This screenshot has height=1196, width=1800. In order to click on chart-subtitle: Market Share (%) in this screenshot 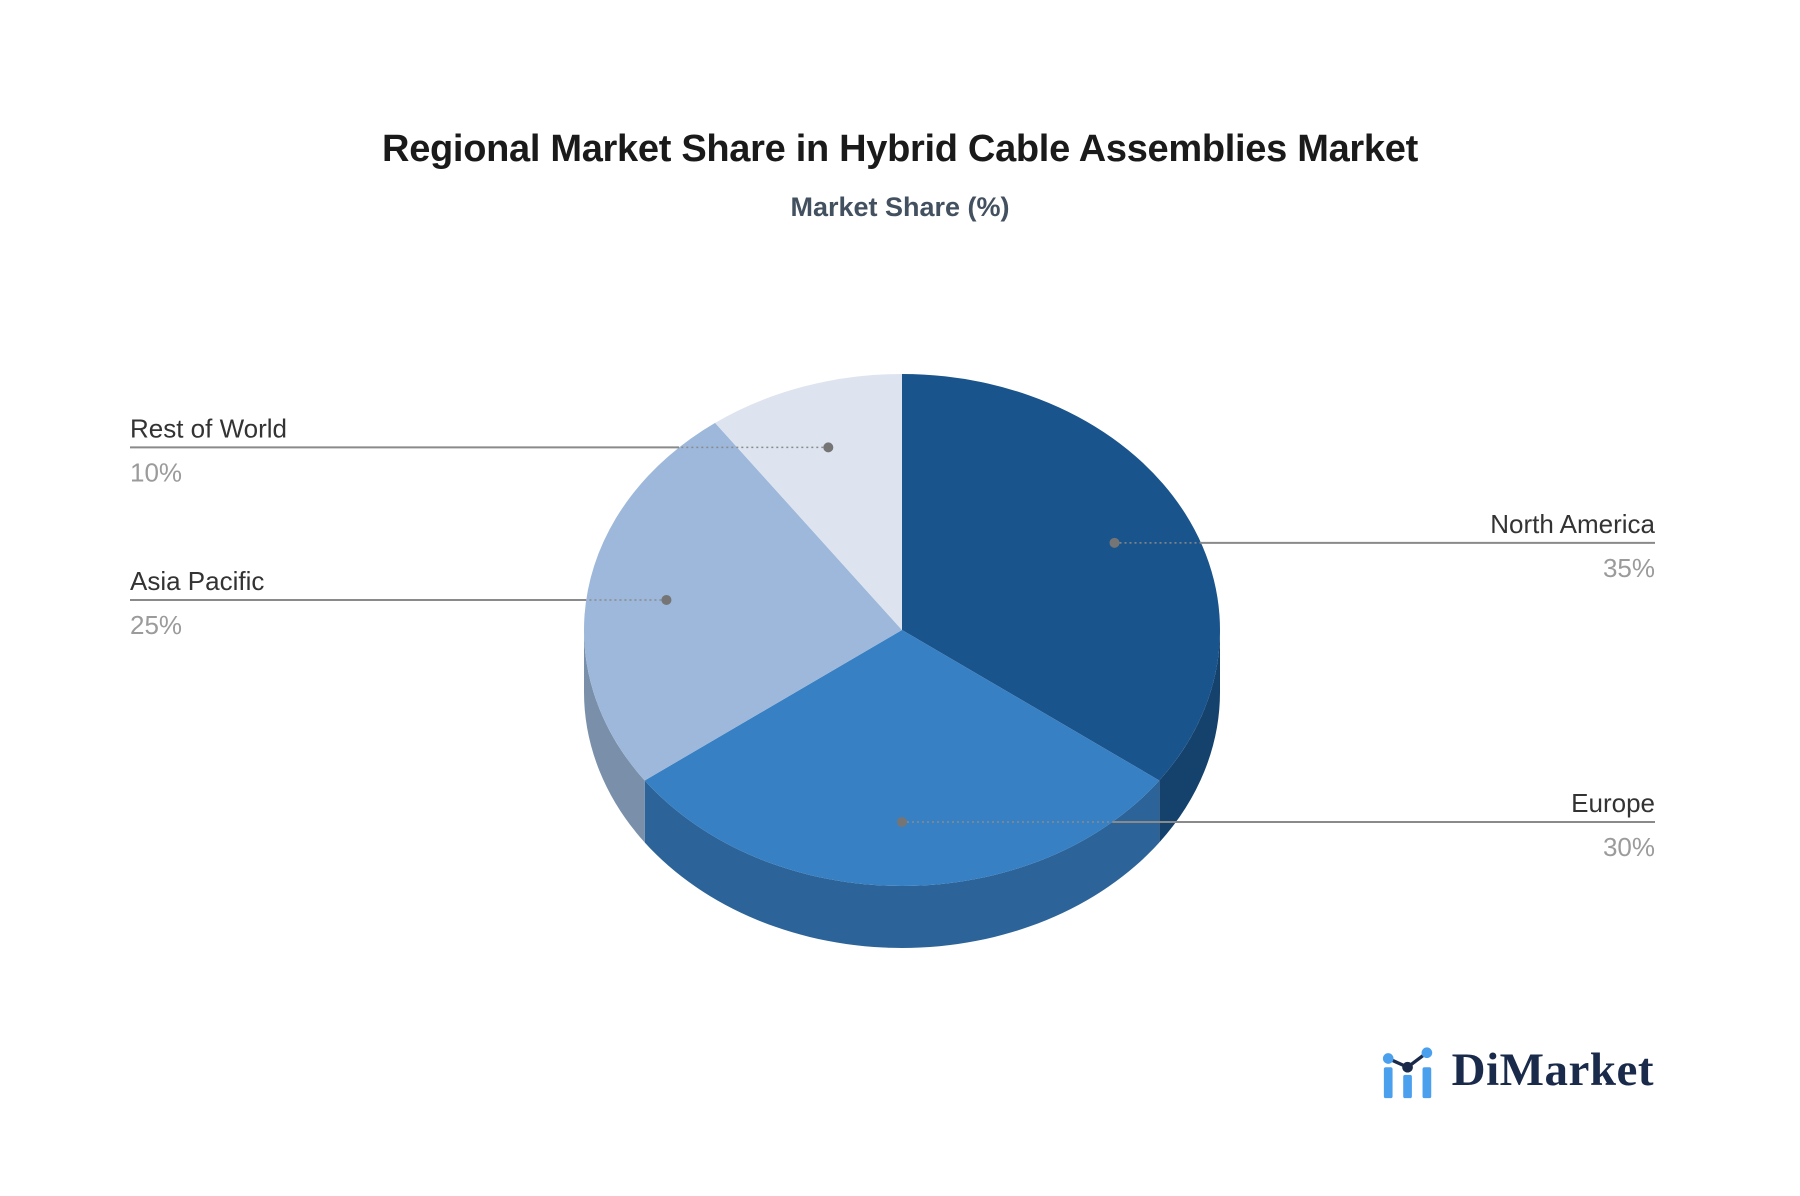, I will do `click(900, 207)`.